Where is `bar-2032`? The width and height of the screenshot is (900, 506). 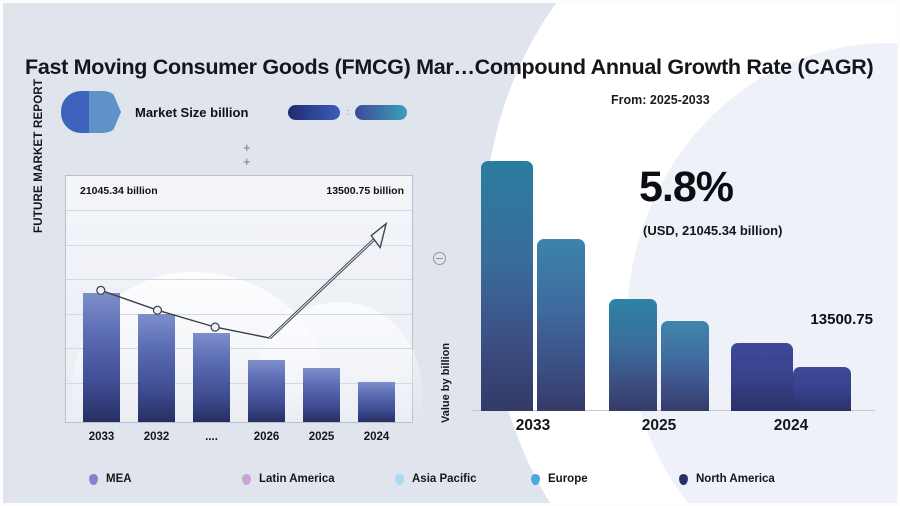
bar-2032 is located at coordinates (156, 367).